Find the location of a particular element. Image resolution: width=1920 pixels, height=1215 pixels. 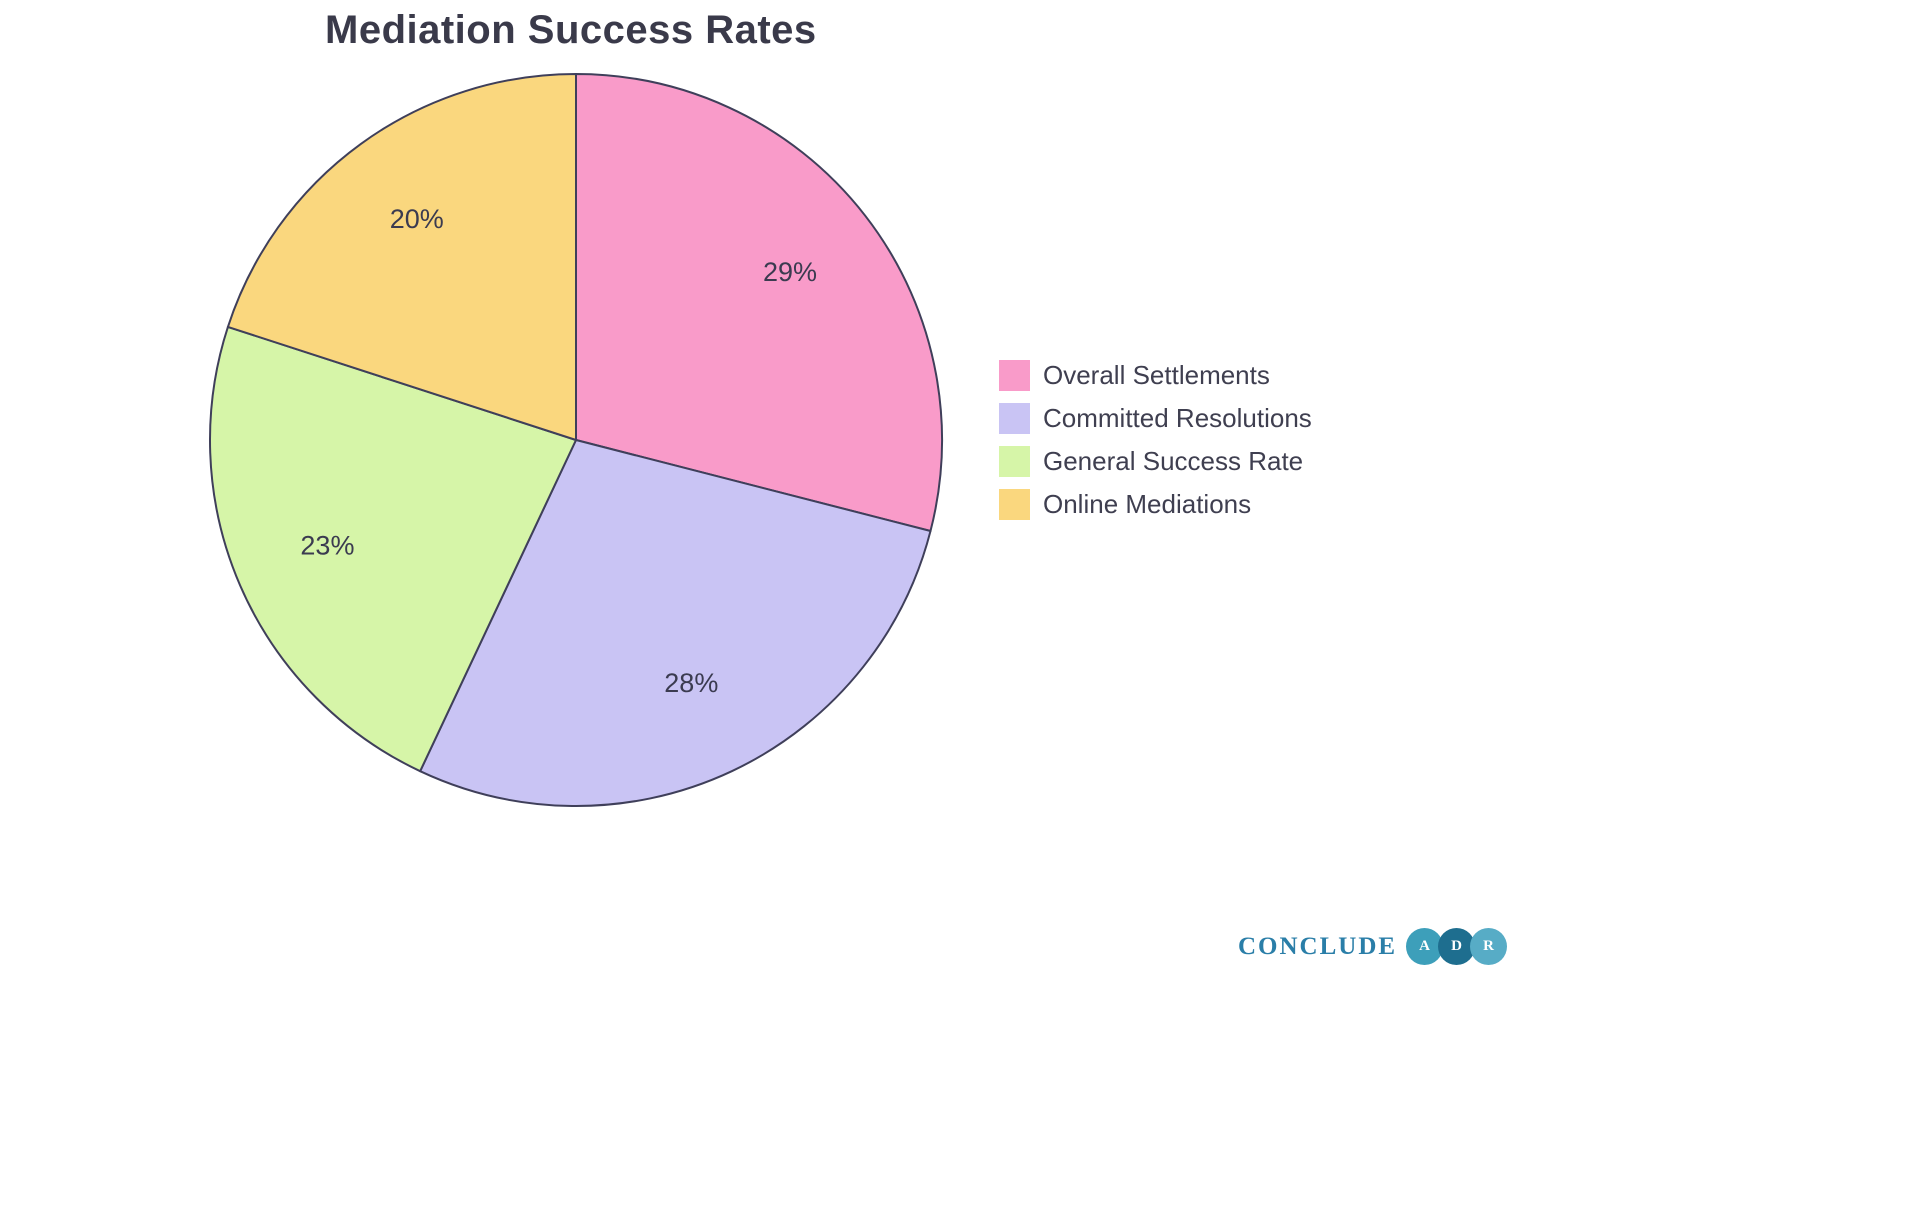

brand-badge-a: A is located at coordinates (1425, 946).